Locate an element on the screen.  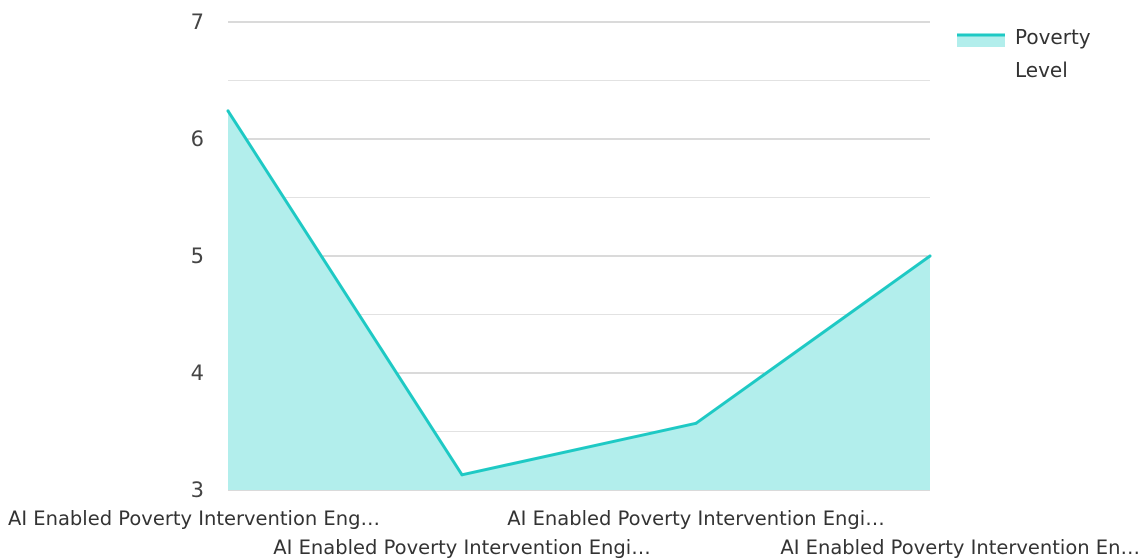
legend-label-line-2: Level is located at coordinates (1041, 70).